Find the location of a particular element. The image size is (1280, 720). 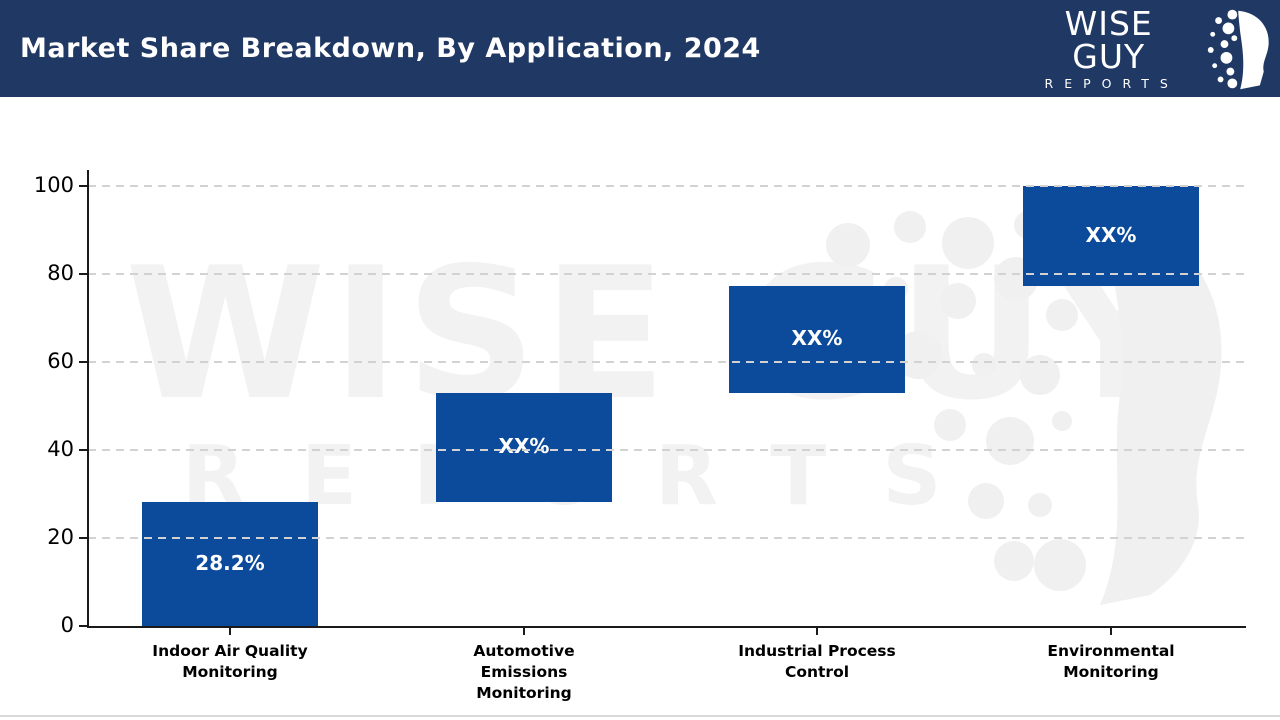

bar-value-label-1: XX% is located at coordinates (524, 446).